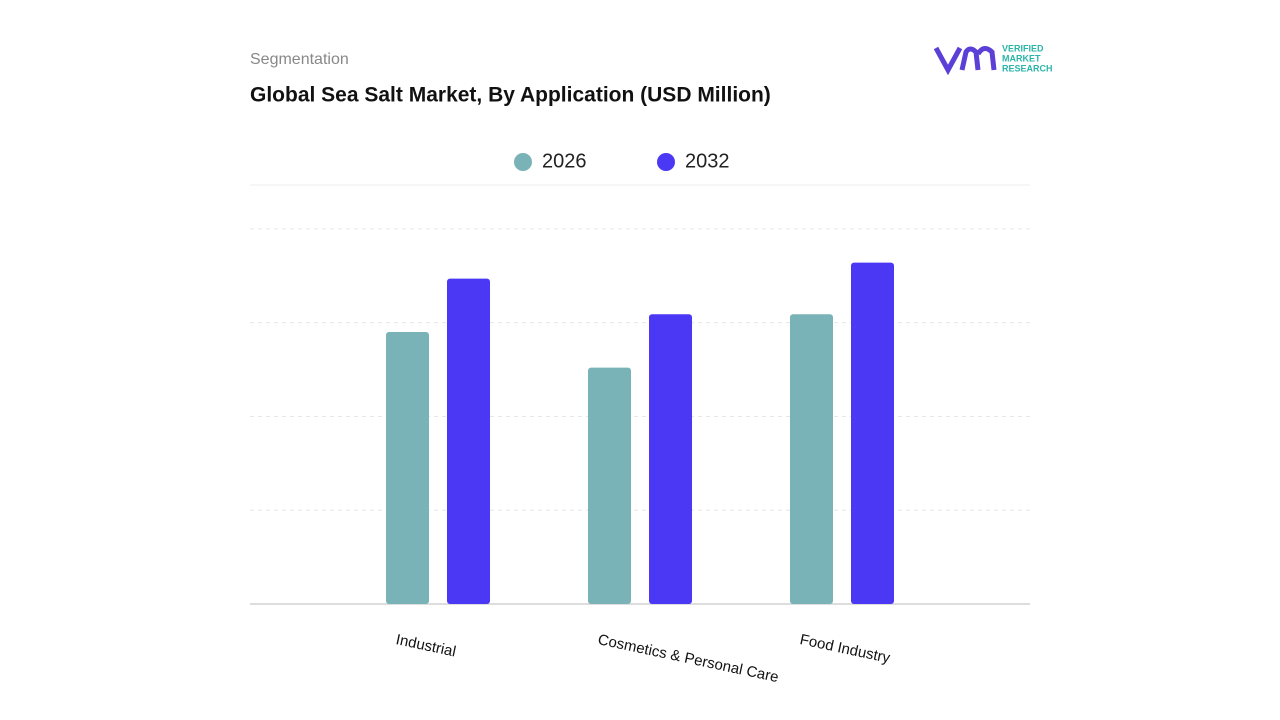 This screenshot has width=1280, height=720. Describe the element at coordinates (707, 161) in the screenshot. I see `legend-label: 2032` at that location.